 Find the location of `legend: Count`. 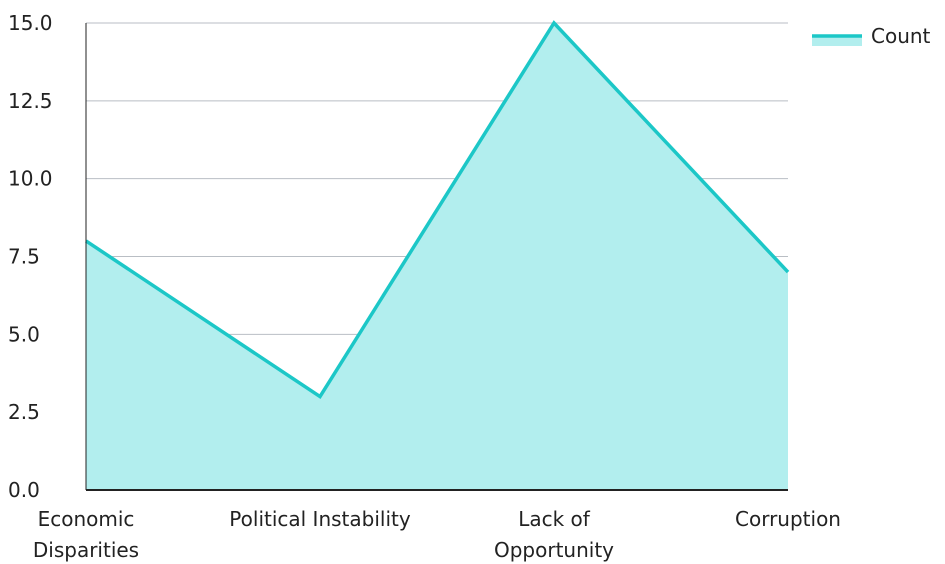

legend: Count is located at coordinates (871, 36).